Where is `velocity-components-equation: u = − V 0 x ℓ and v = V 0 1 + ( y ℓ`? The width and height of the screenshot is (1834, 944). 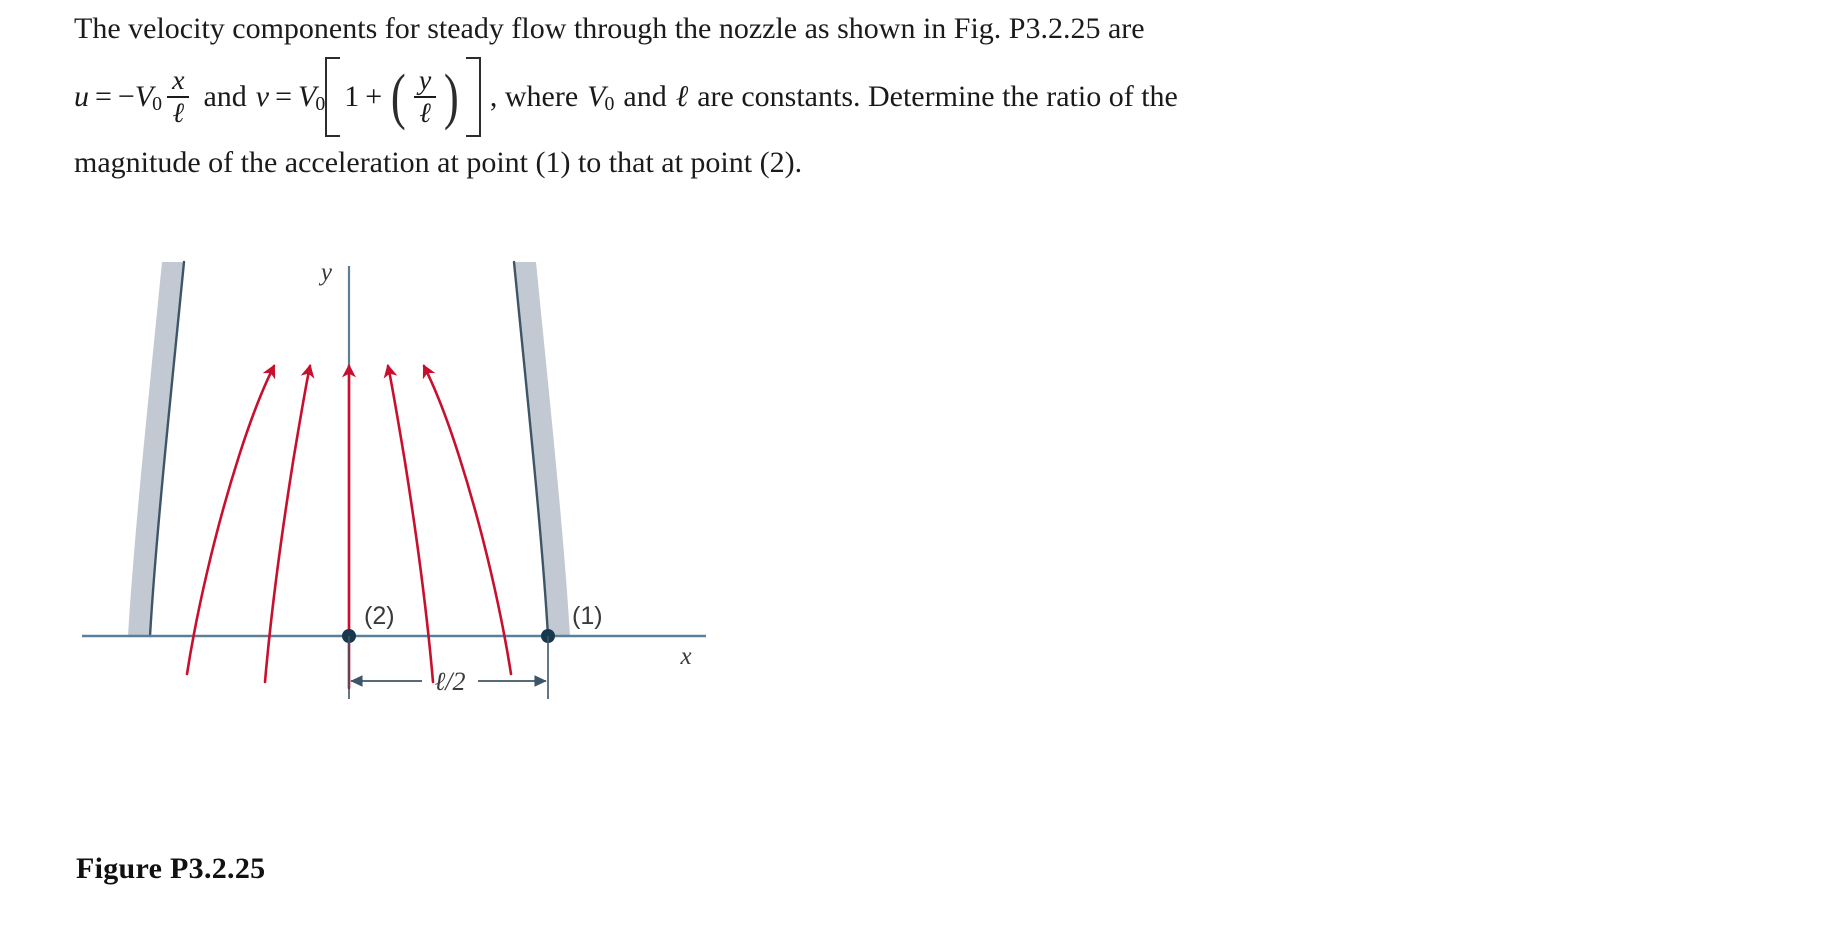 velocity-components-equation: u = − V 0 x ℓ and v = V 0 1 + ( y ℓ is located at coordinates (924, 97).